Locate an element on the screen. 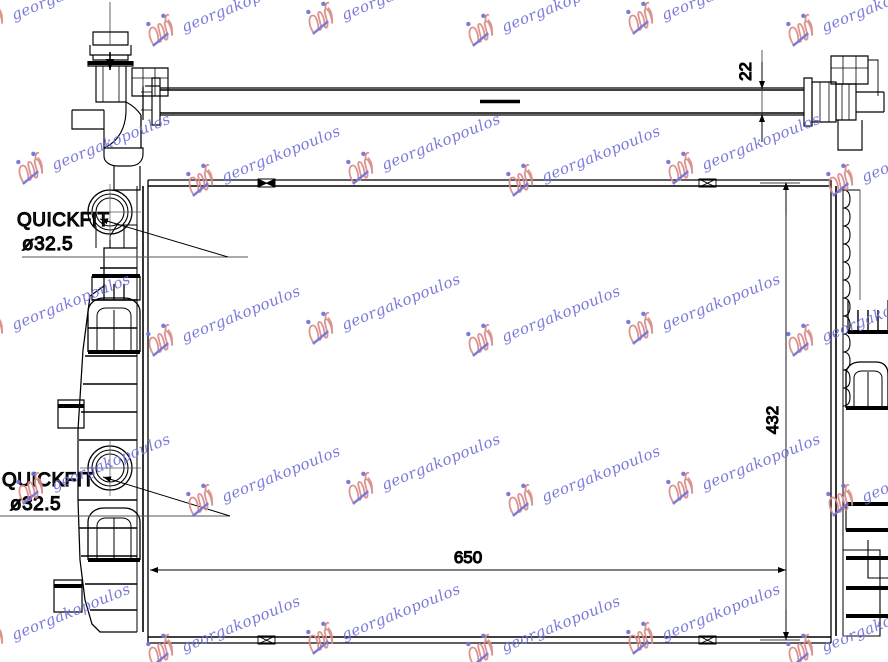  outlet-connector-assembly is located at coordinates (844, 103).